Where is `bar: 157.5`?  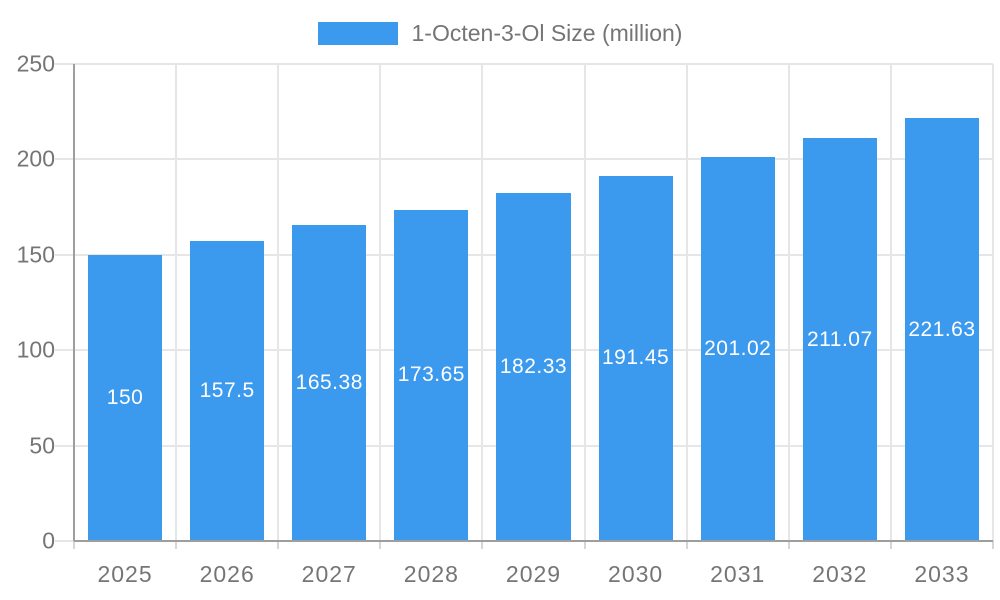
bar: 157.5 is located at coordinates (227, 390).